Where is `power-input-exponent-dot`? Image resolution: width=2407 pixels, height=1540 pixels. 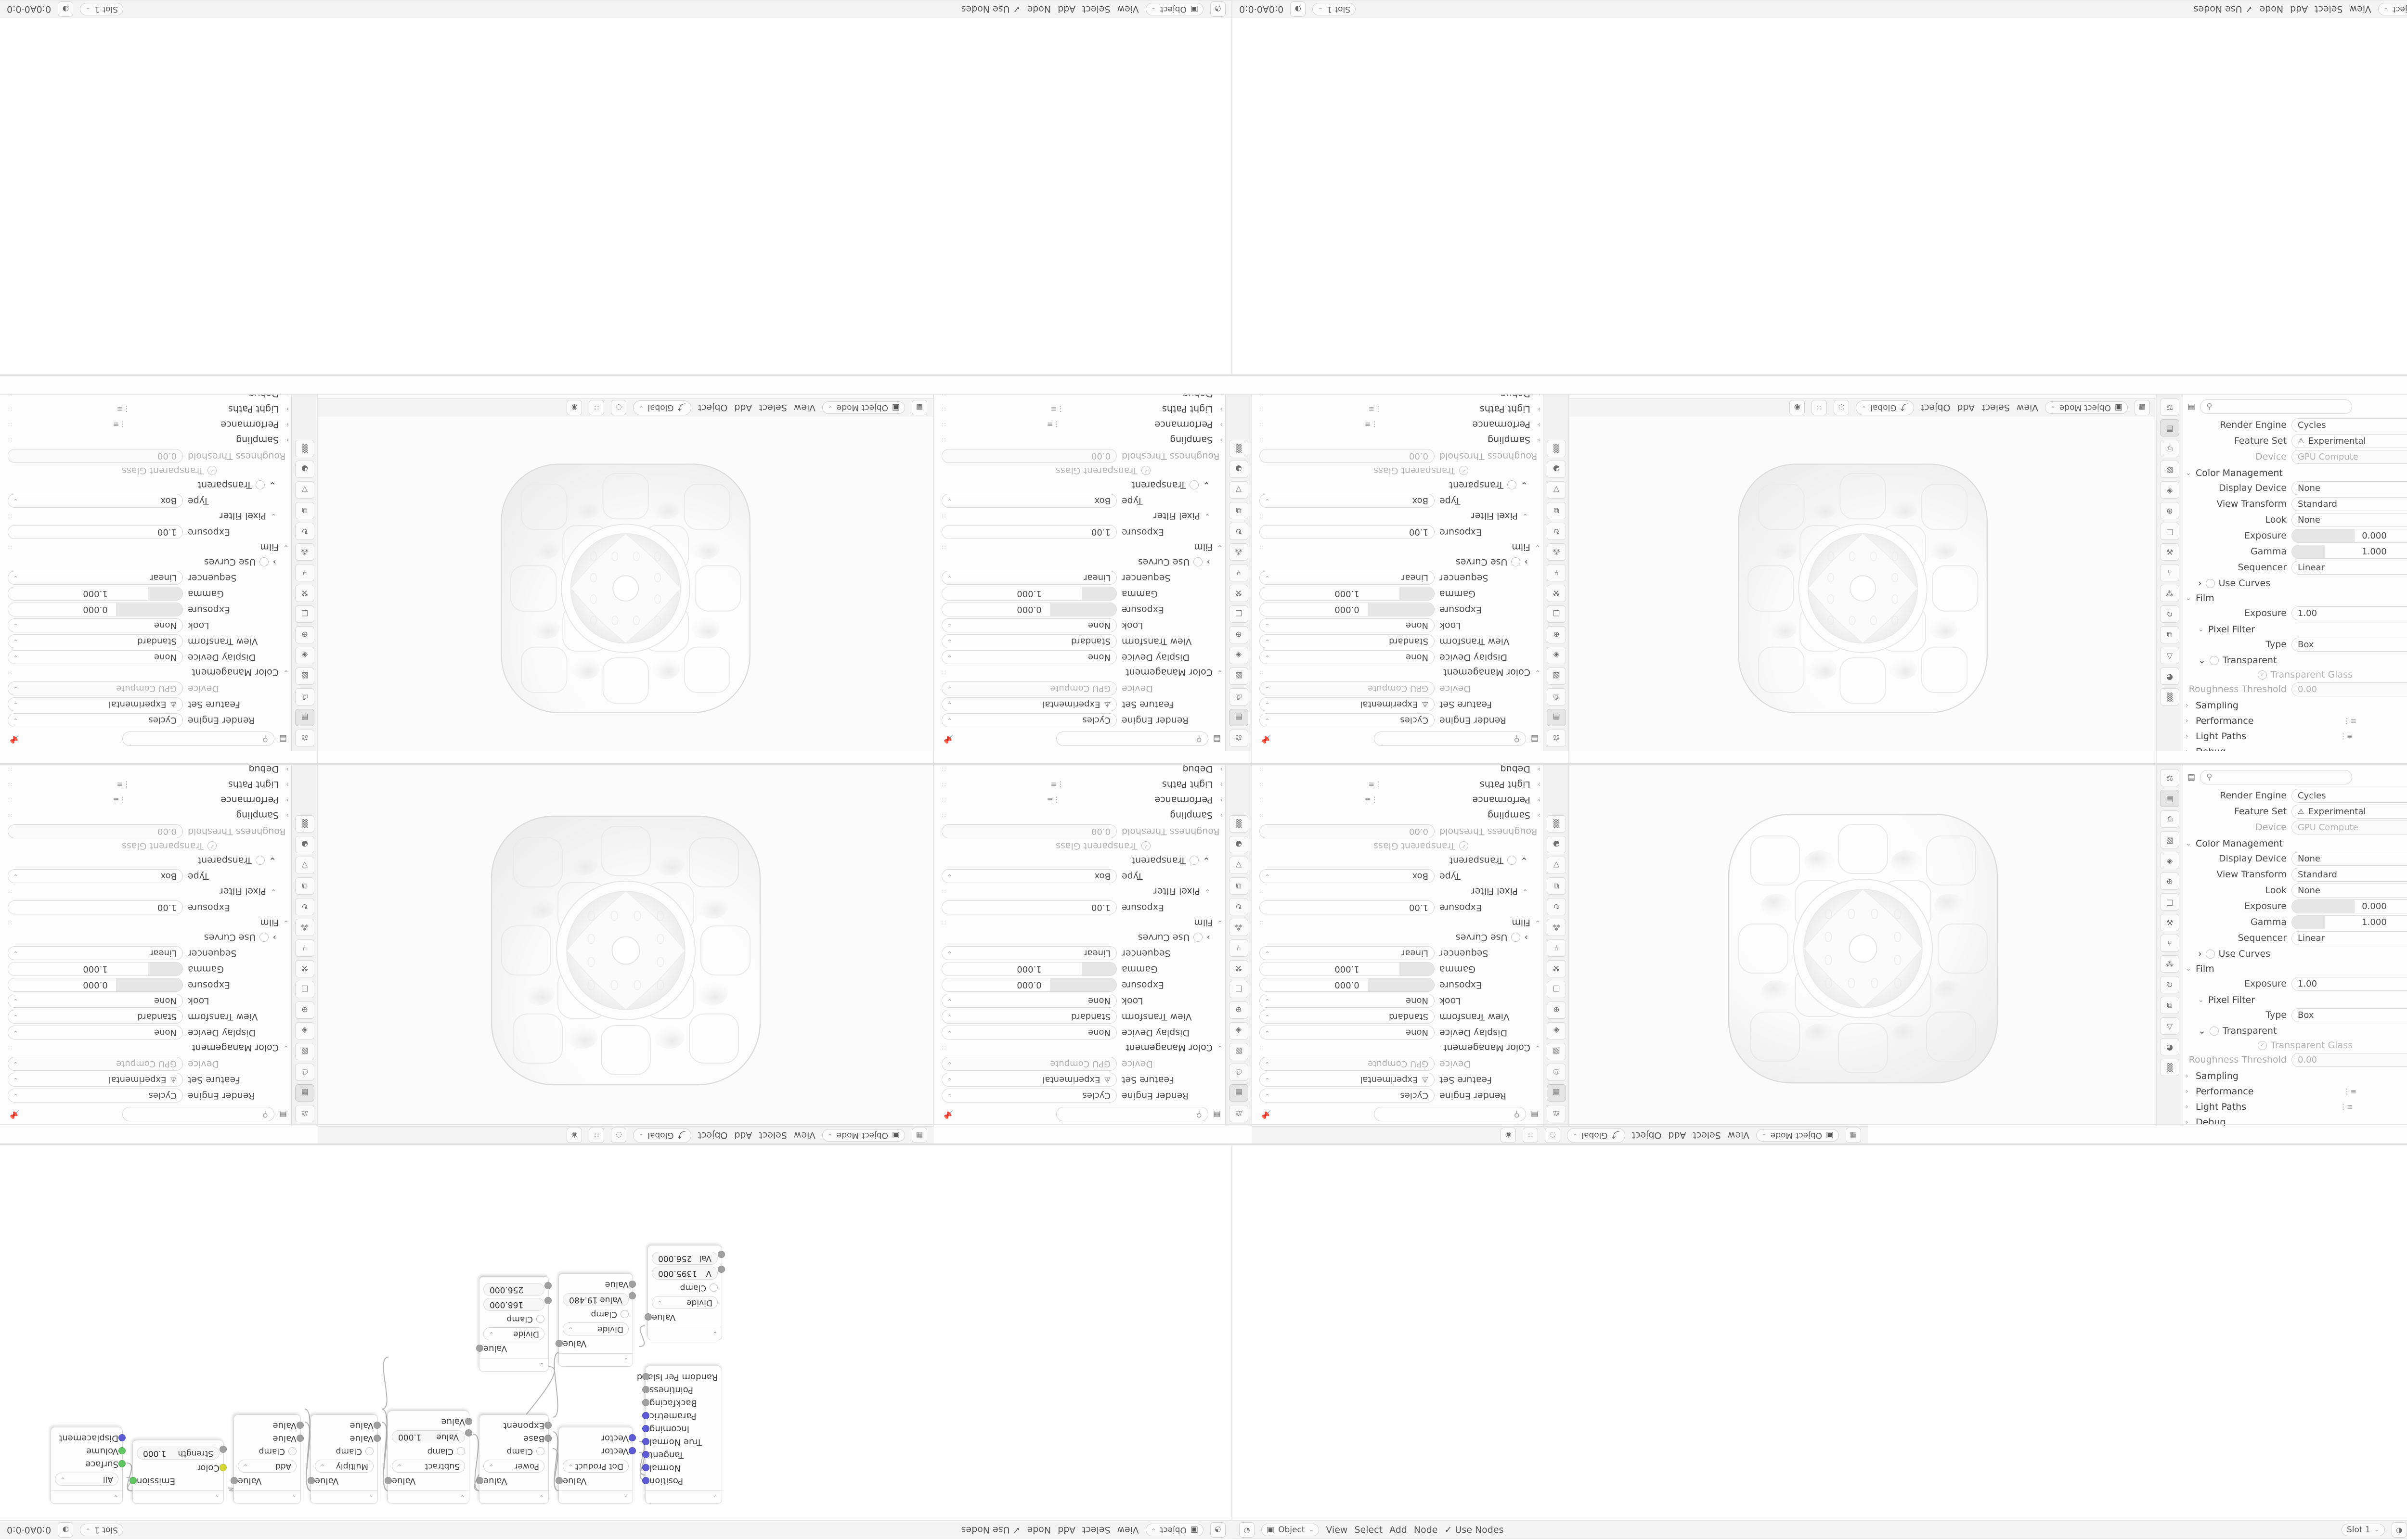
power-input-exponent-dot is located at coordinates (548, 1425).